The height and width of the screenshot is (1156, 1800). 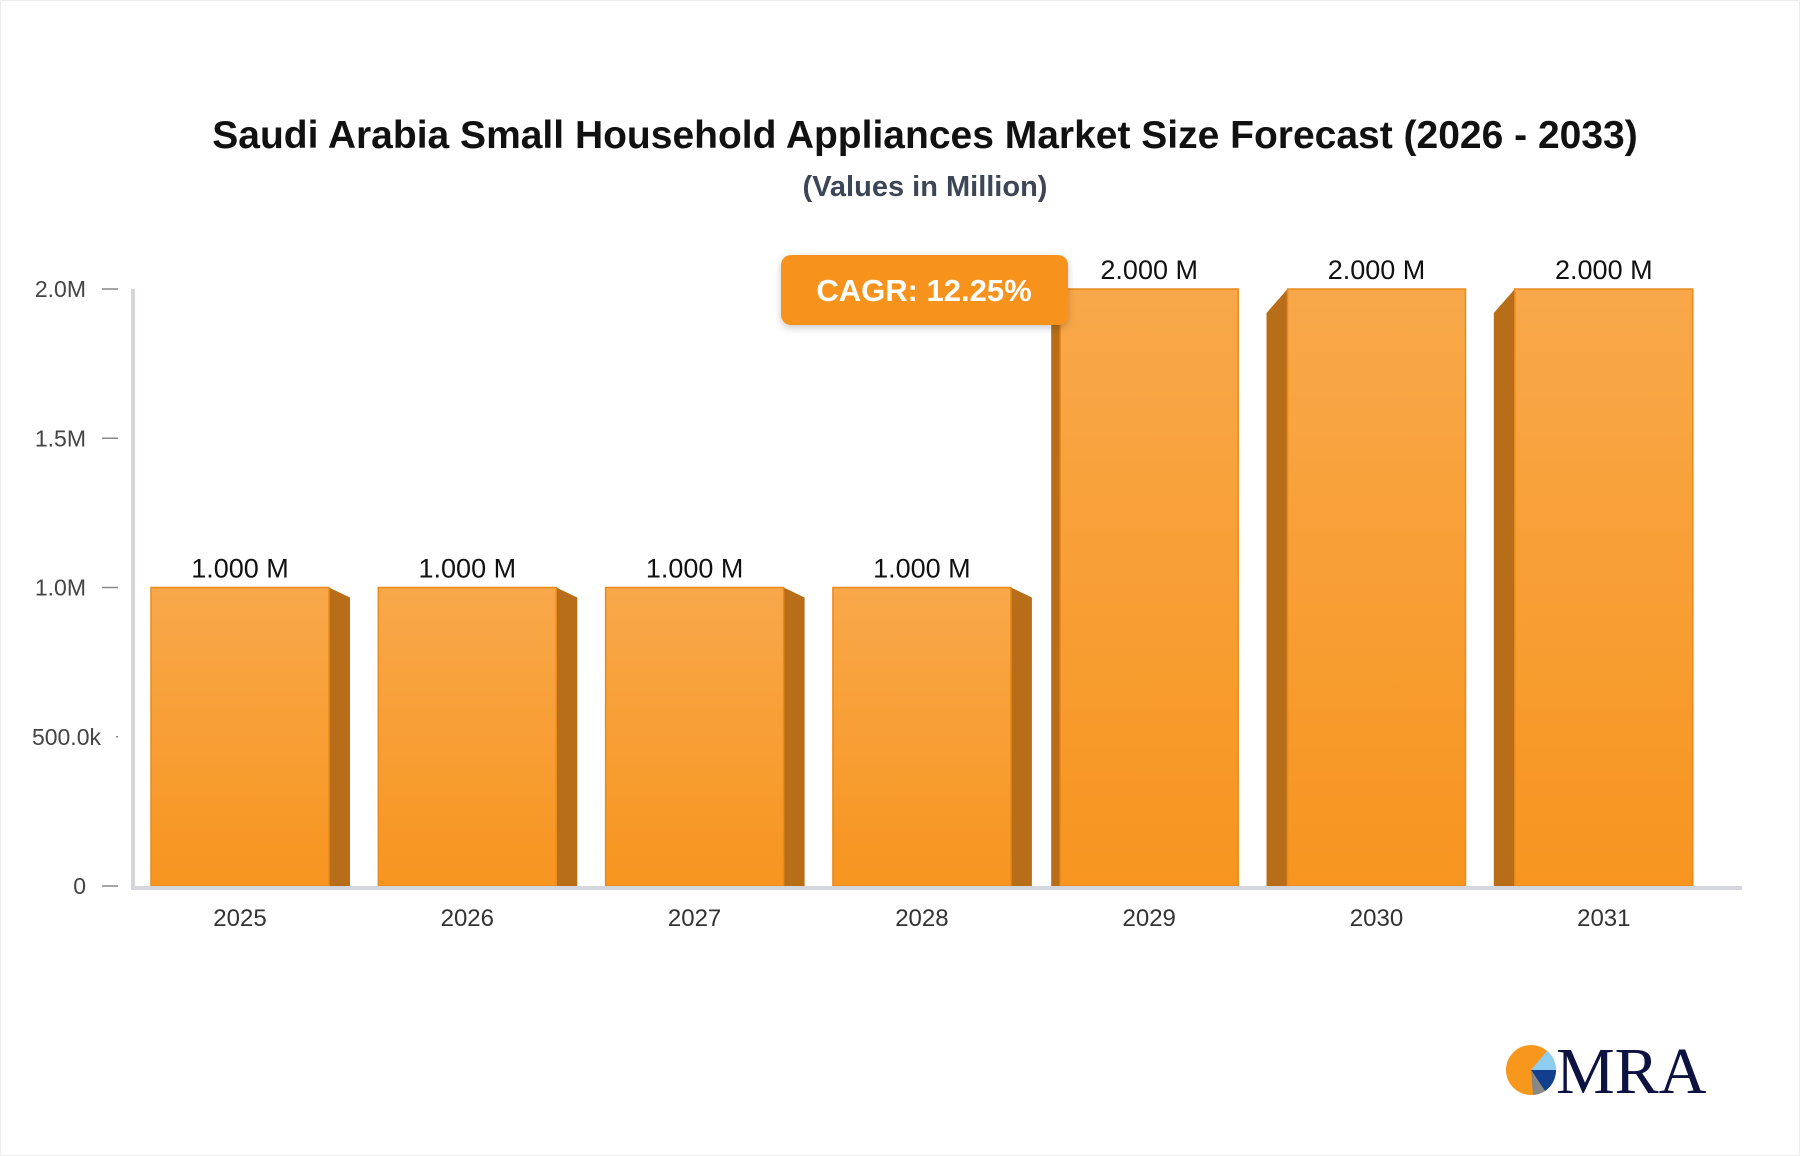 What do you see at coordinates (1149, 918) in the screenshot?
I see `x-tick-label: 2029` at bounding box center [1149, 918].